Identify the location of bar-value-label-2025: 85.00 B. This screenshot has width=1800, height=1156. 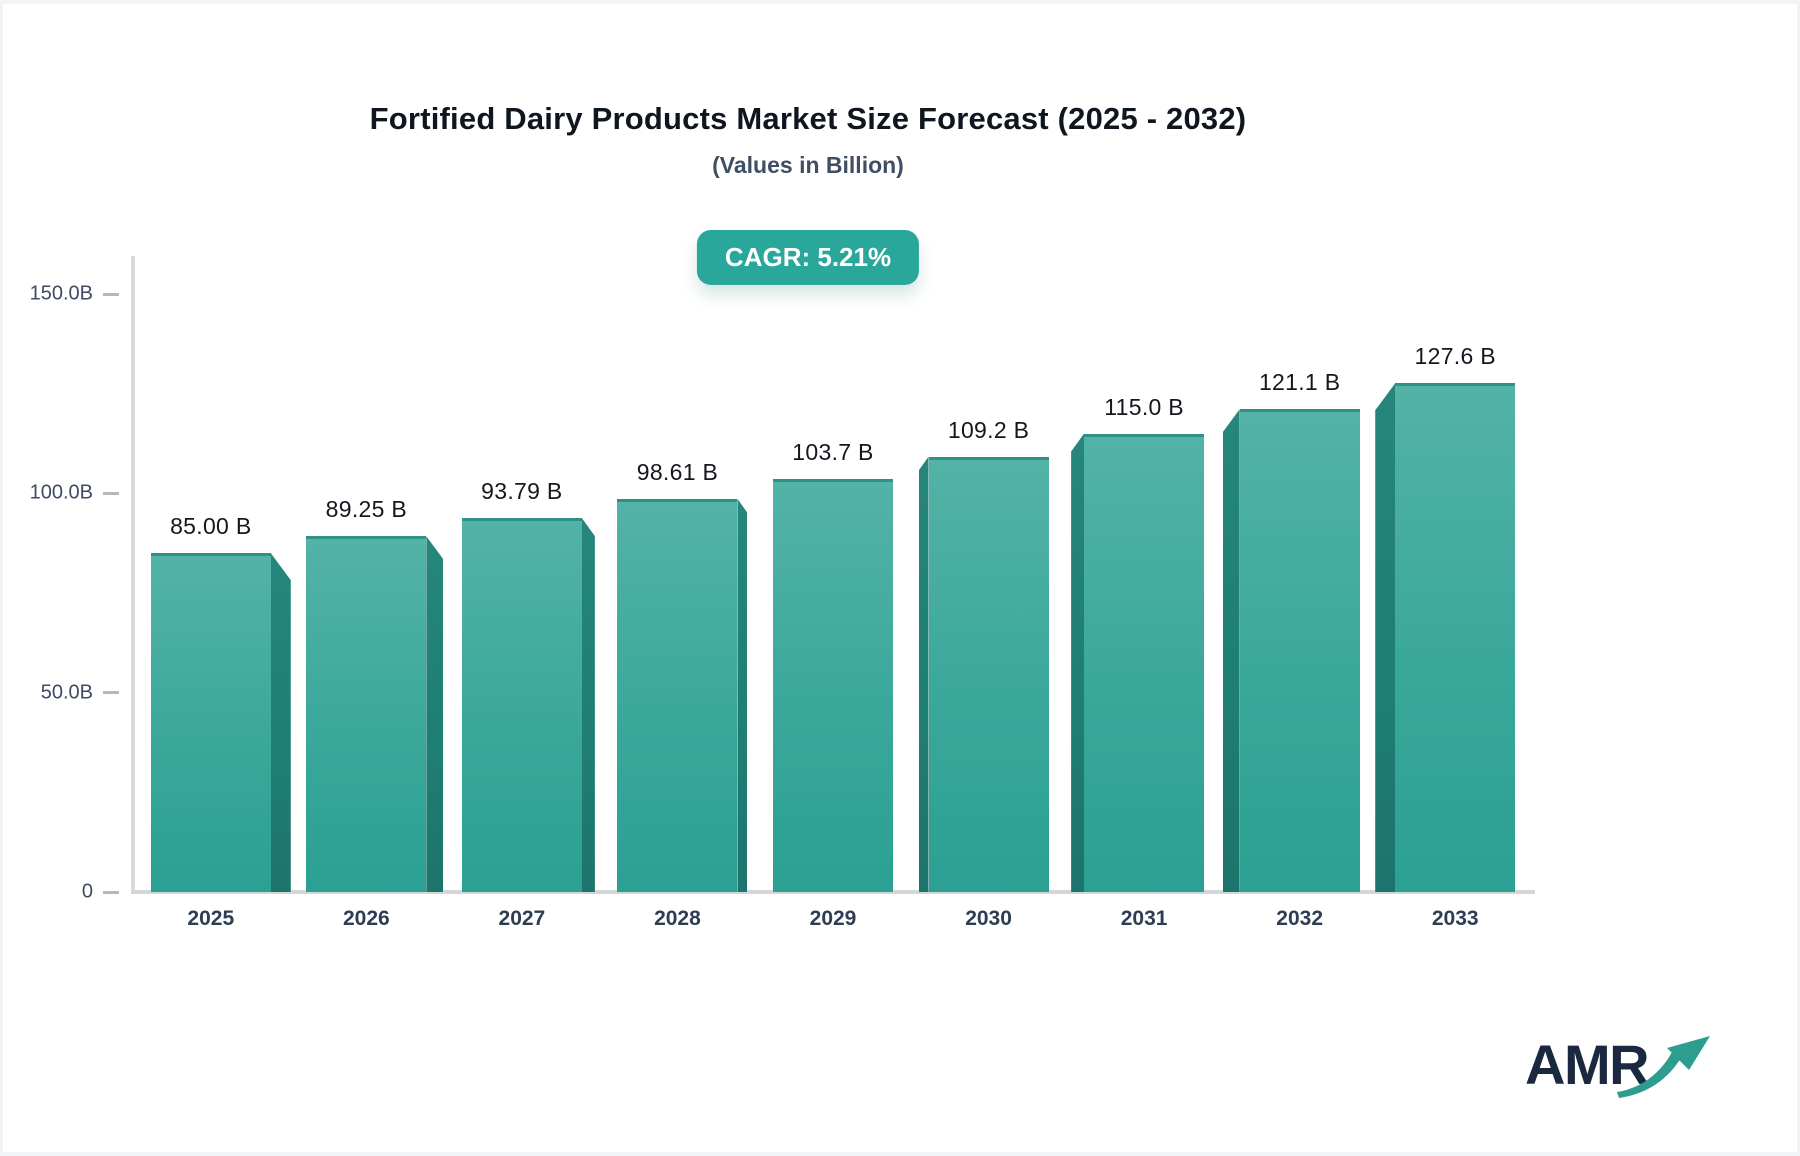
(211, 526).